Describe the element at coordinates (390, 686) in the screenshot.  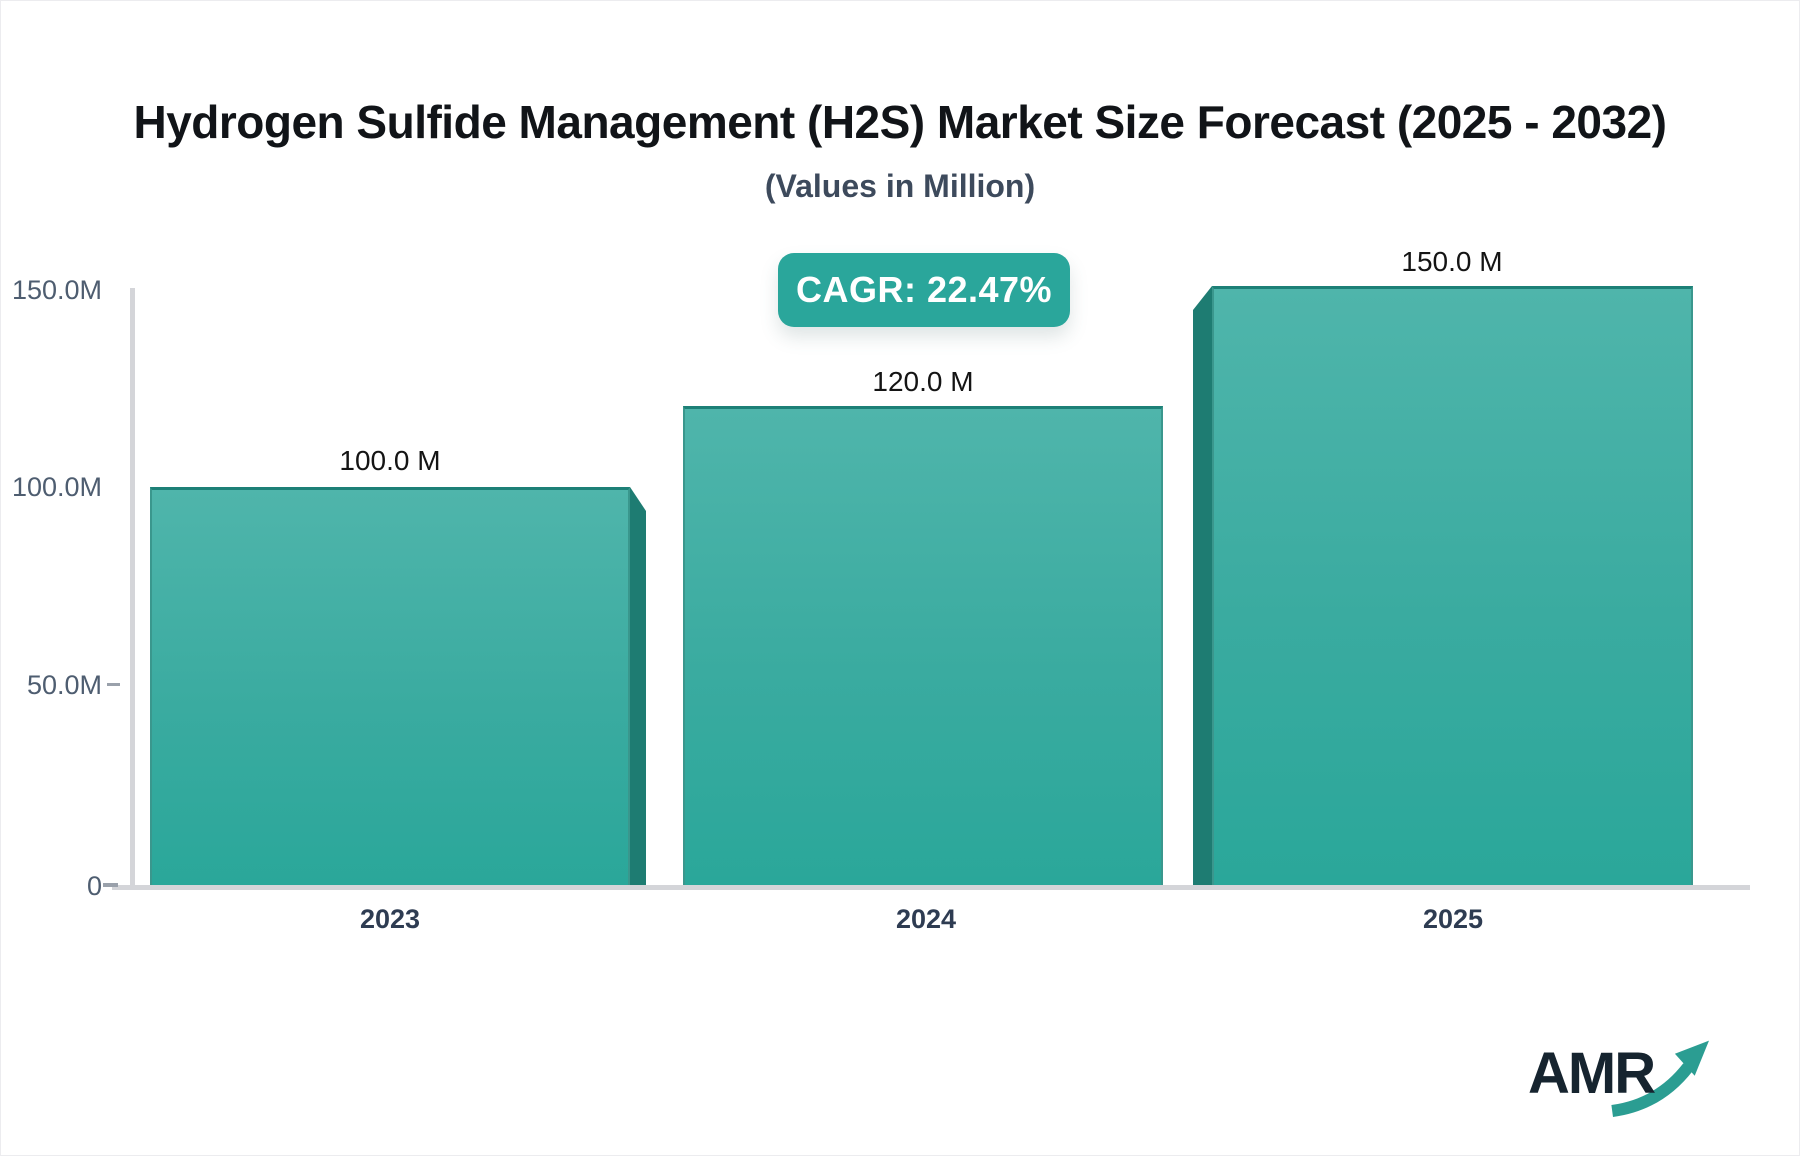
I see `bar-2023` at that location.